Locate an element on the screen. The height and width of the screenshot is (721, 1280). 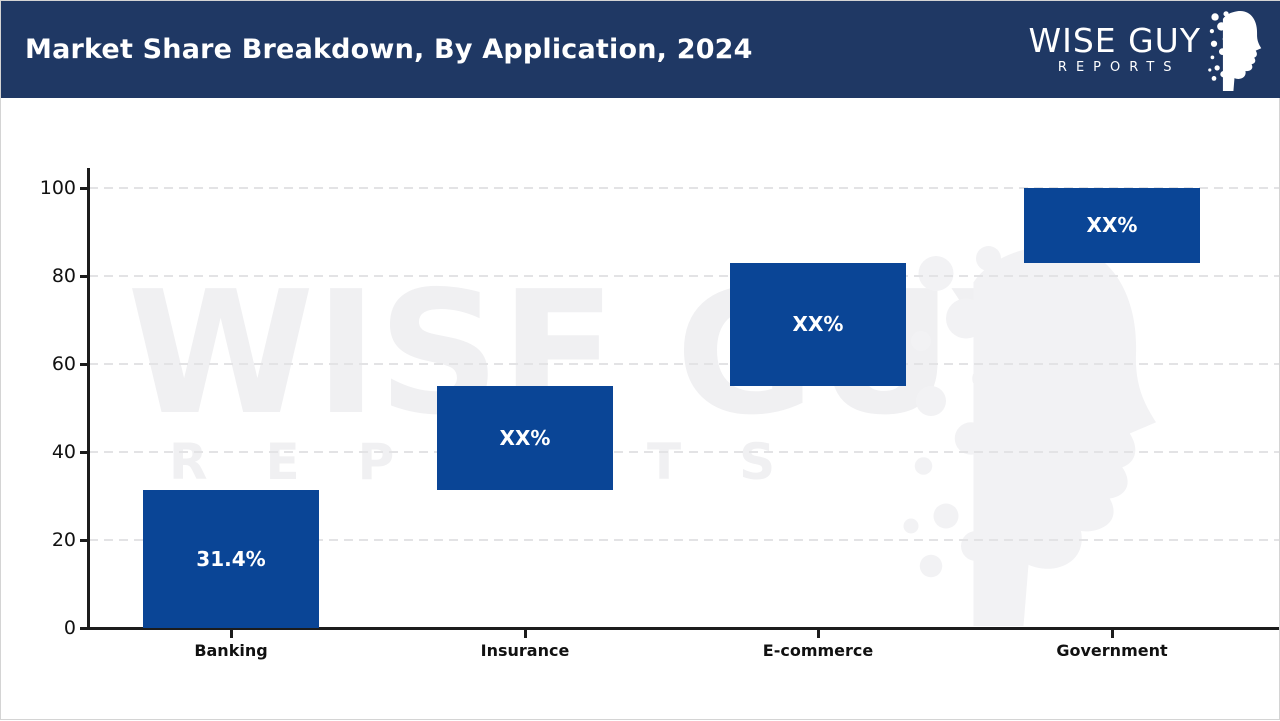
bar-insurance: XX% is located at coordinates (525, 438).